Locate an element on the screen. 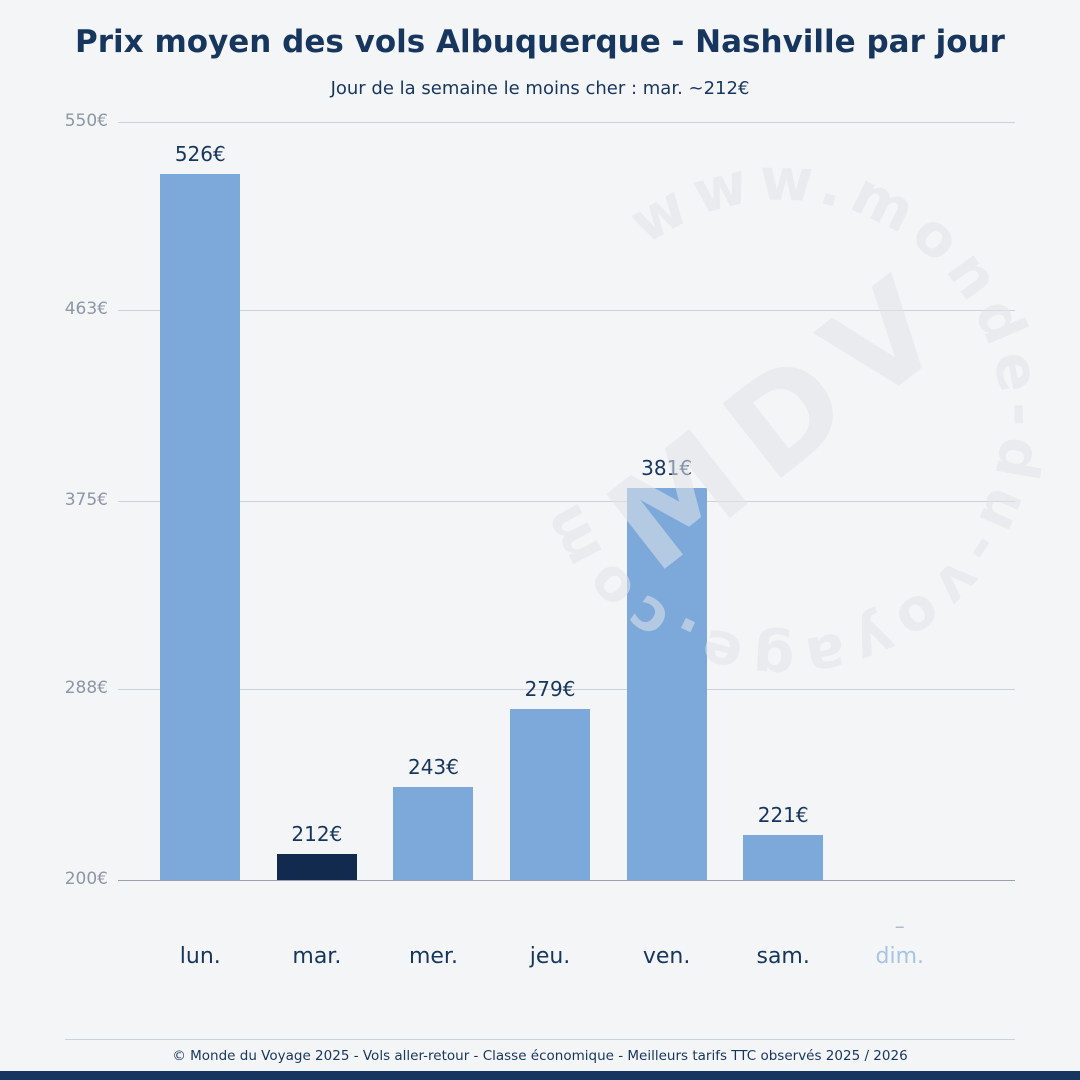 The height and width of the screenshot is (1080, 1080). day-column: ven. is located at coordinates (666, 956).